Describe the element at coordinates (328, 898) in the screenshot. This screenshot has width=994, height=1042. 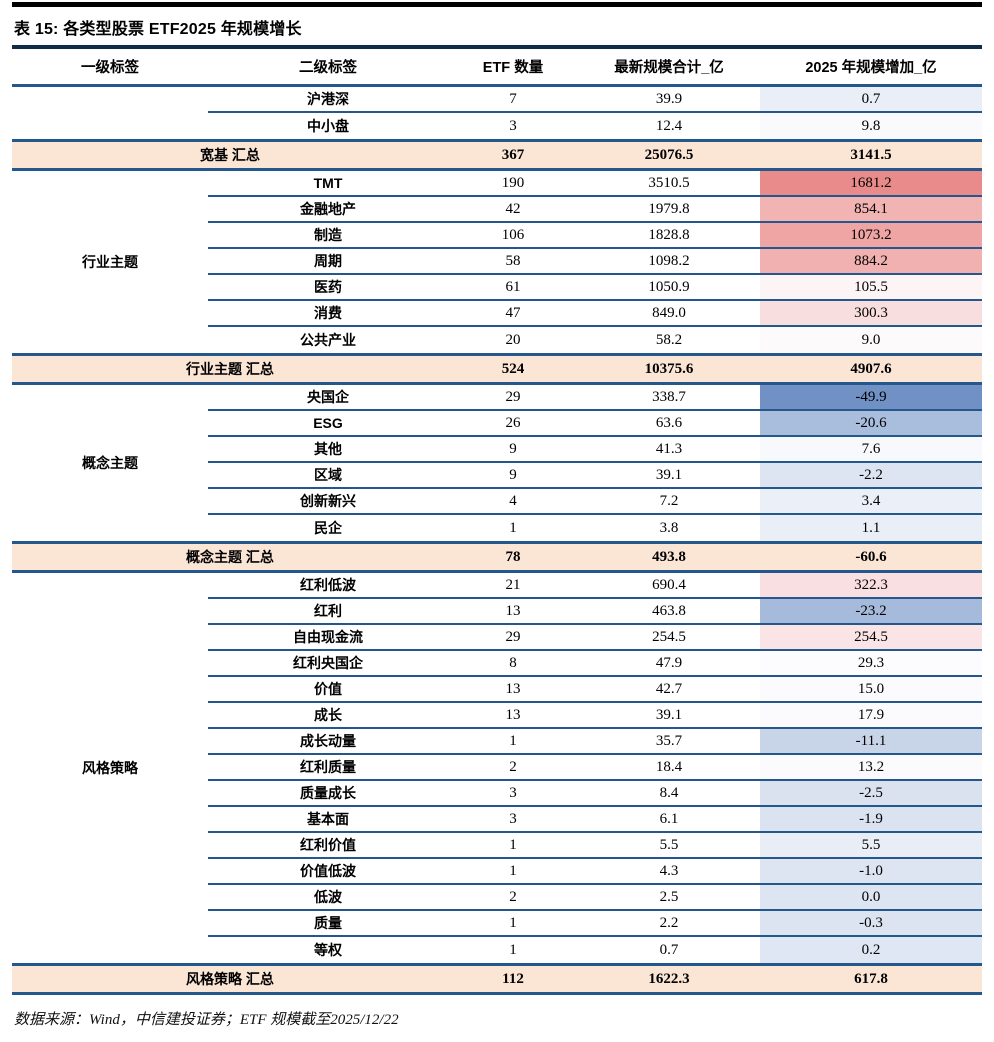
I see `row-label: 低波` at that location.